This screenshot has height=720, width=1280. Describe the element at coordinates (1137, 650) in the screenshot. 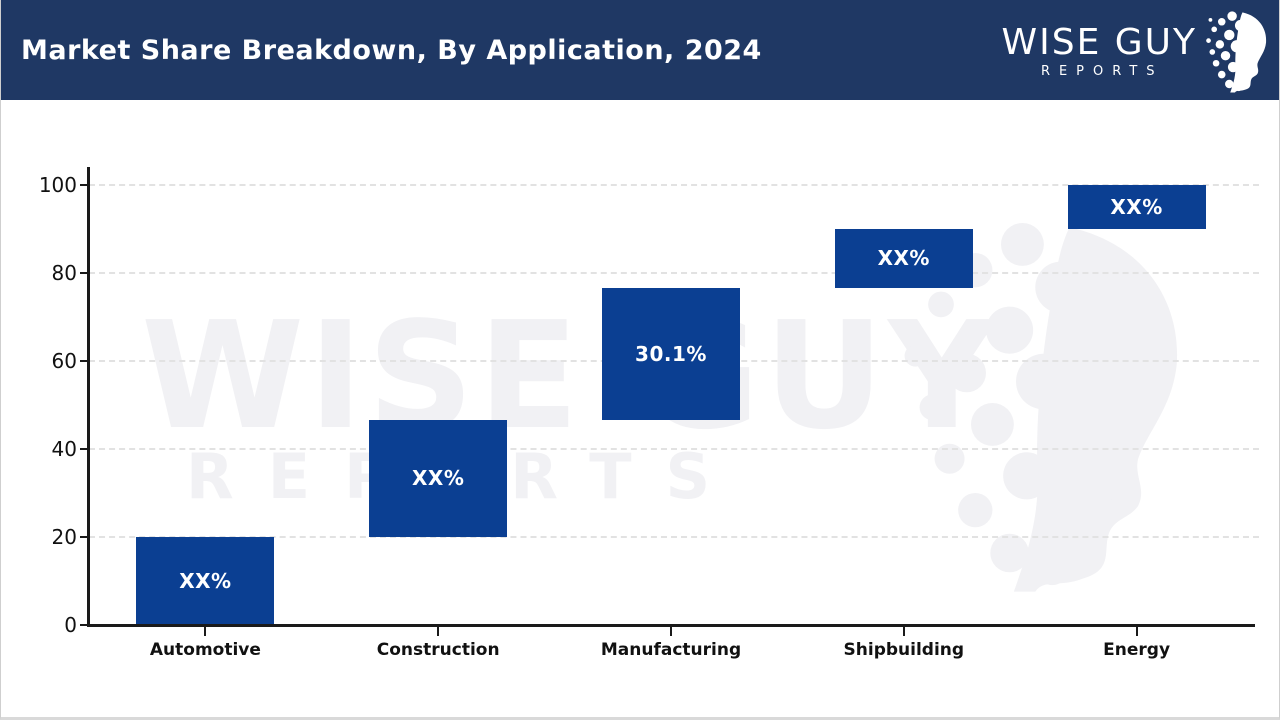

I see `x-axis-label-energy: Energy` at that location.